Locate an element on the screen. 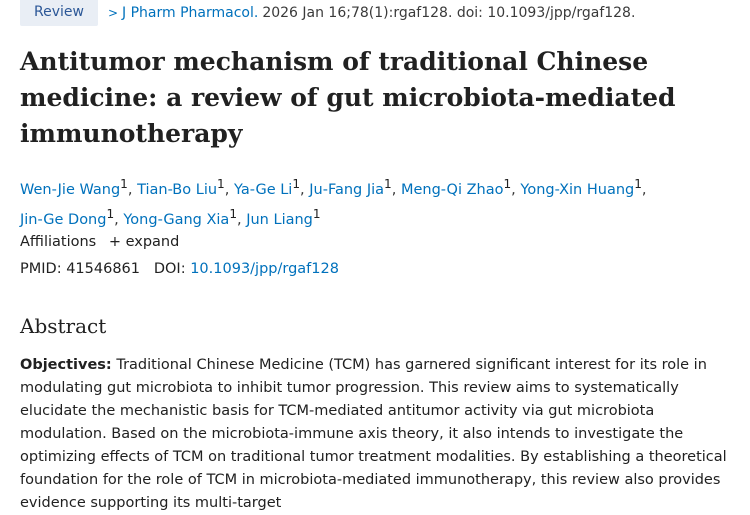 This screenshot has width=750, height=515. doi-link: 10.1093/jpp/rgaf128 is located at coordinates (264, 269).